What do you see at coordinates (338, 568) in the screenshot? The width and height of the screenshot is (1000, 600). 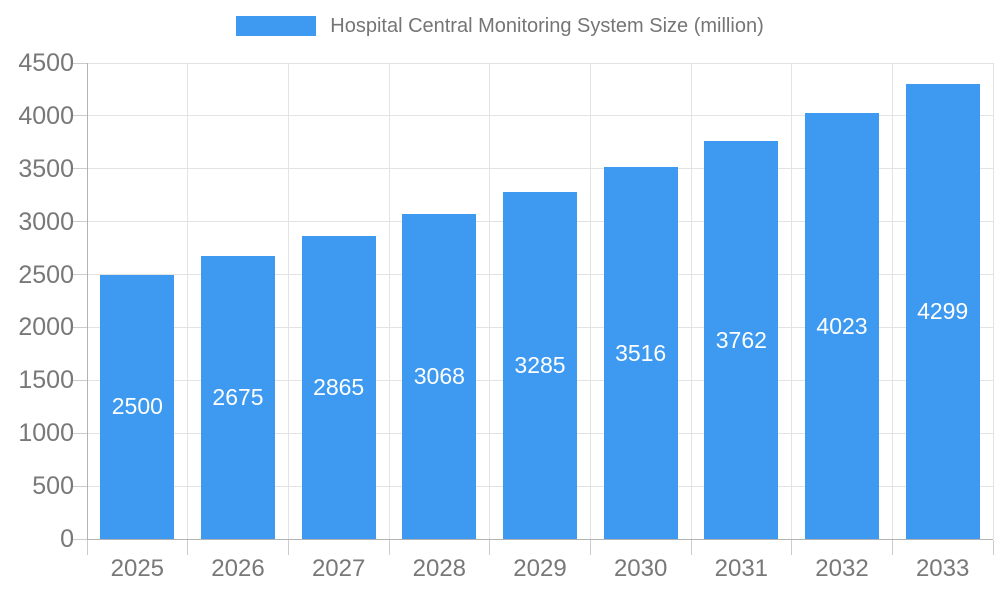 I see `x-axis-tick-label: 2027` at bounding box center [338, 568].